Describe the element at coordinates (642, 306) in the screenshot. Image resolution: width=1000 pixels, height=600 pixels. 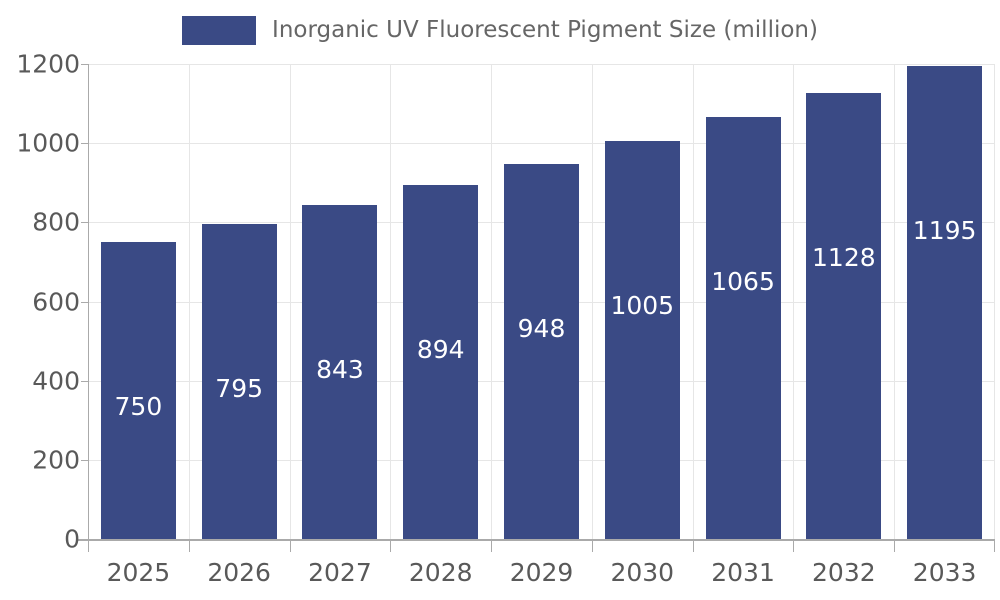
I see `bar-value-label: 1005` at that location.